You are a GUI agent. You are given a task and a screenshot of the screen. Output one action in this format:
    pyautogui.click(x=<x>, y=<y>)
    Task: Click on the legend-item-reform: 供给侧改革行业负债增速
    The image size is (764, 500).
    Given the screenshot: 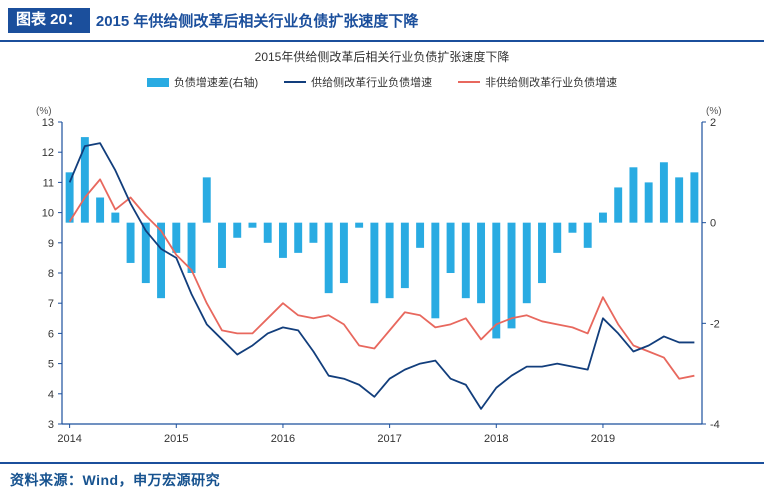 What is the action you would take?
    pyautogui.click(x=358, y=82)
    